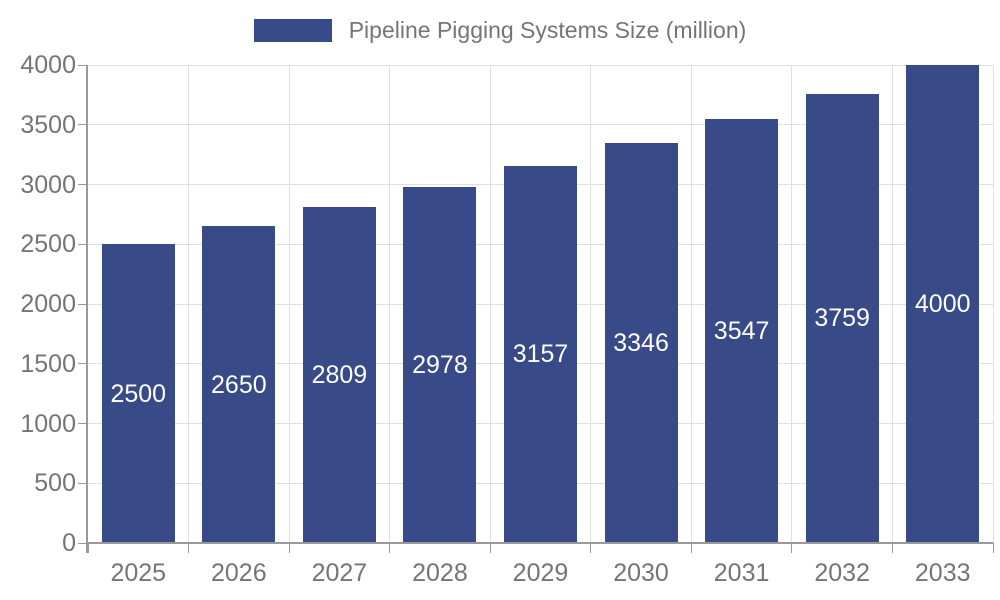 The image size is (1000, 600). I want to click on y-tick-label: 2500, so click(48, 244).